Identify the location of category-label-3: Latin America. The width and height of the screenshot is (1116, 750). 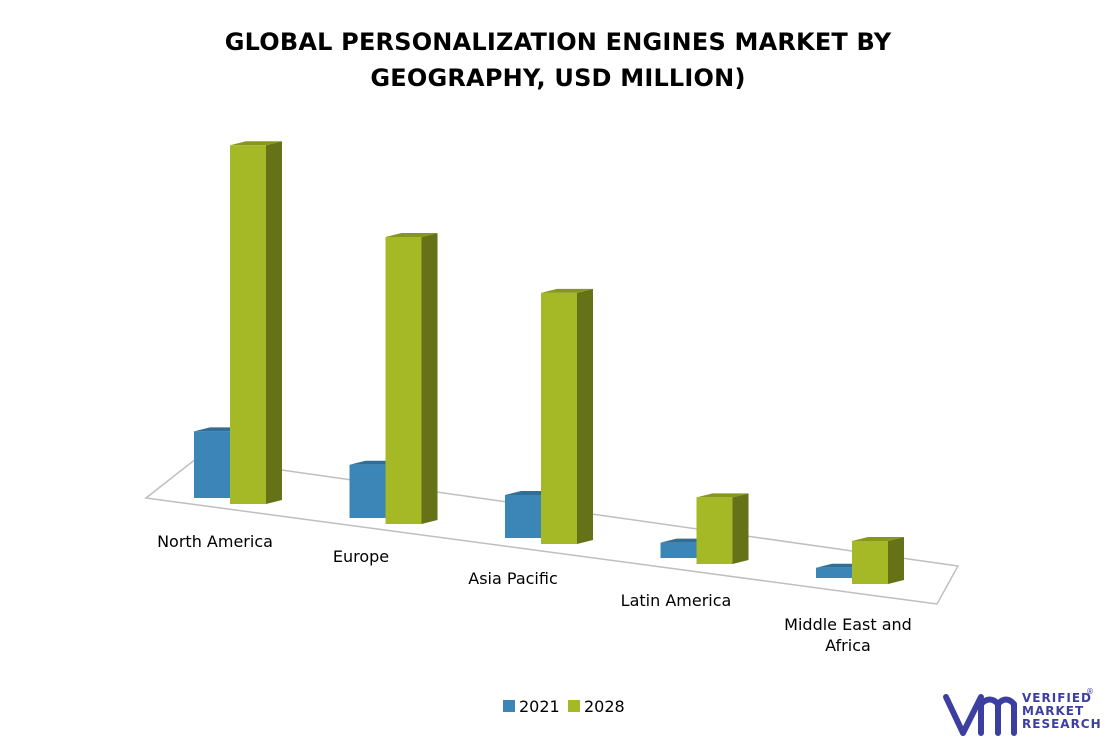
(676, 600).